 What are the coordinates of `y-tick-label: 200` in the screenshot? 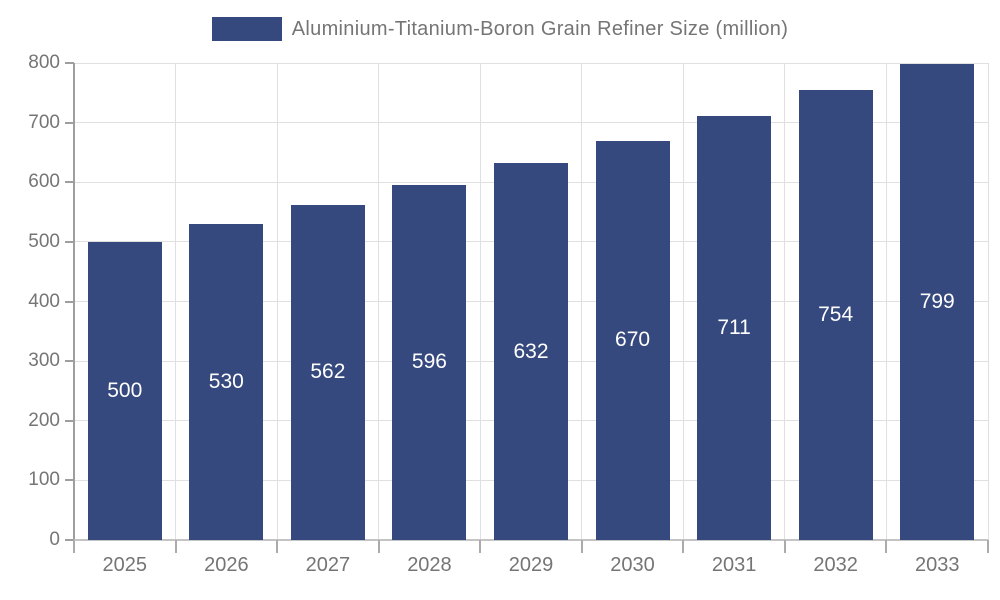 It's located at (44, 420).